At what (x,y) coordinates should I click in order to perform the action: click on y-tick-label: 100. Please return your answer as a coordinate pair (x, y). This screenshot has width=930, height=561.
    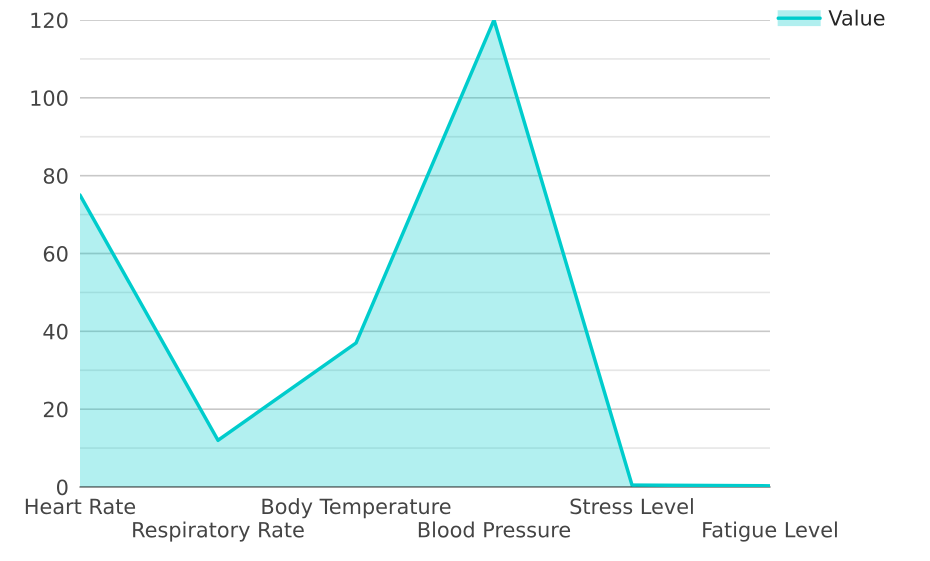
    Looking at the image, I should click on (49, 98).